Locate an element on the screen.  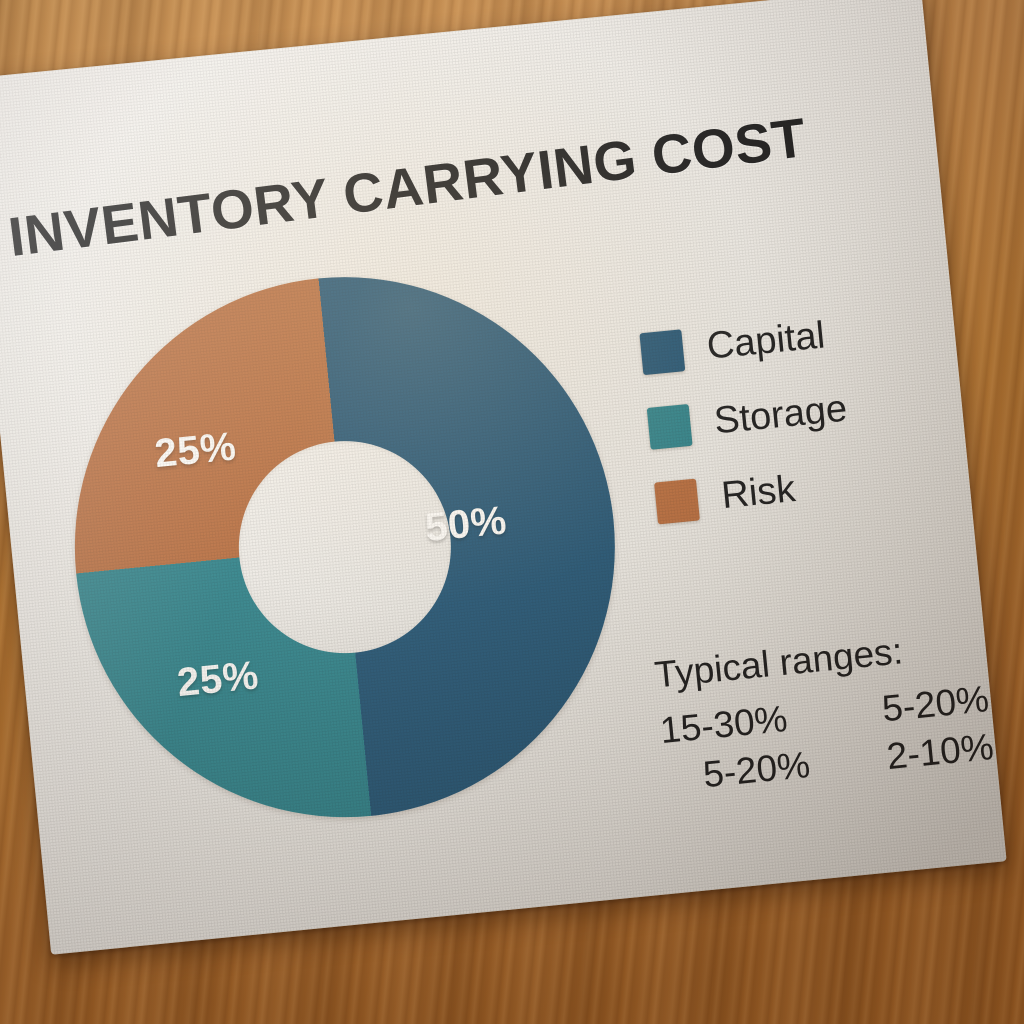
chart-legend: Capital Storage Risk is located at coordinates (799, 429).